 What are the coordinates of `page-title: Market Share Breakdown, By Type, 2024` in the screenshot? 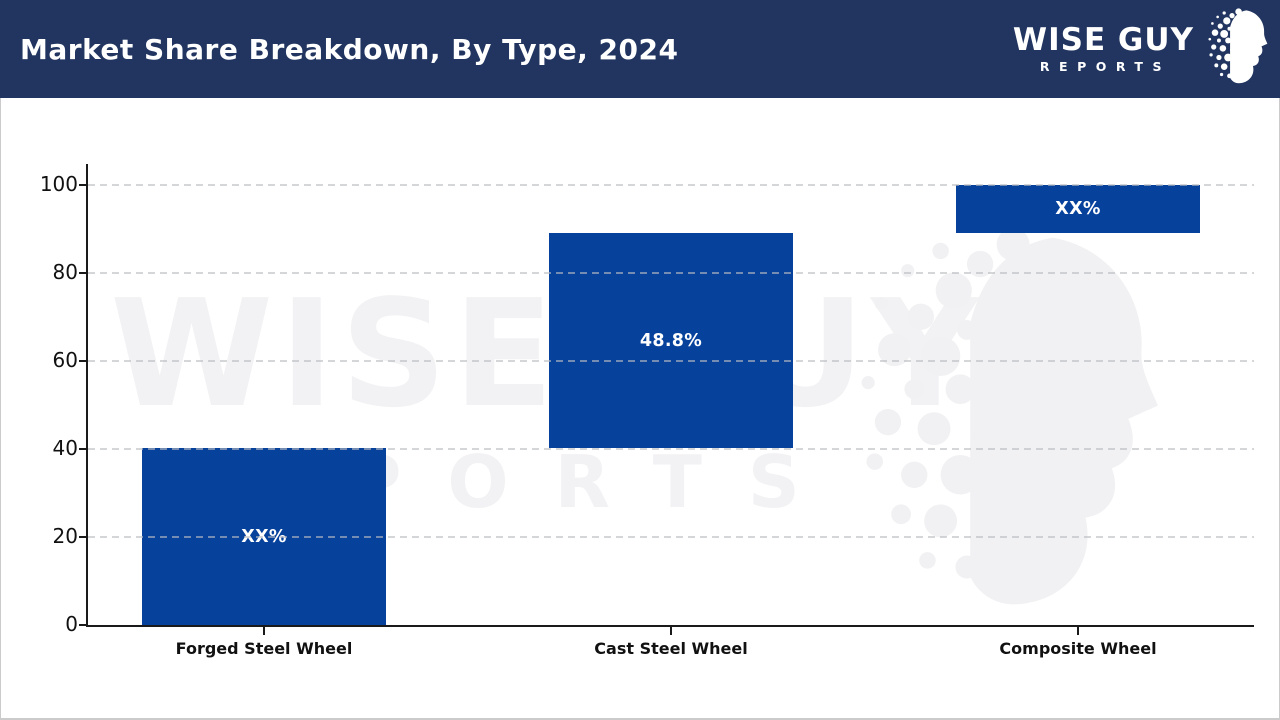 It's located at (349, 49).